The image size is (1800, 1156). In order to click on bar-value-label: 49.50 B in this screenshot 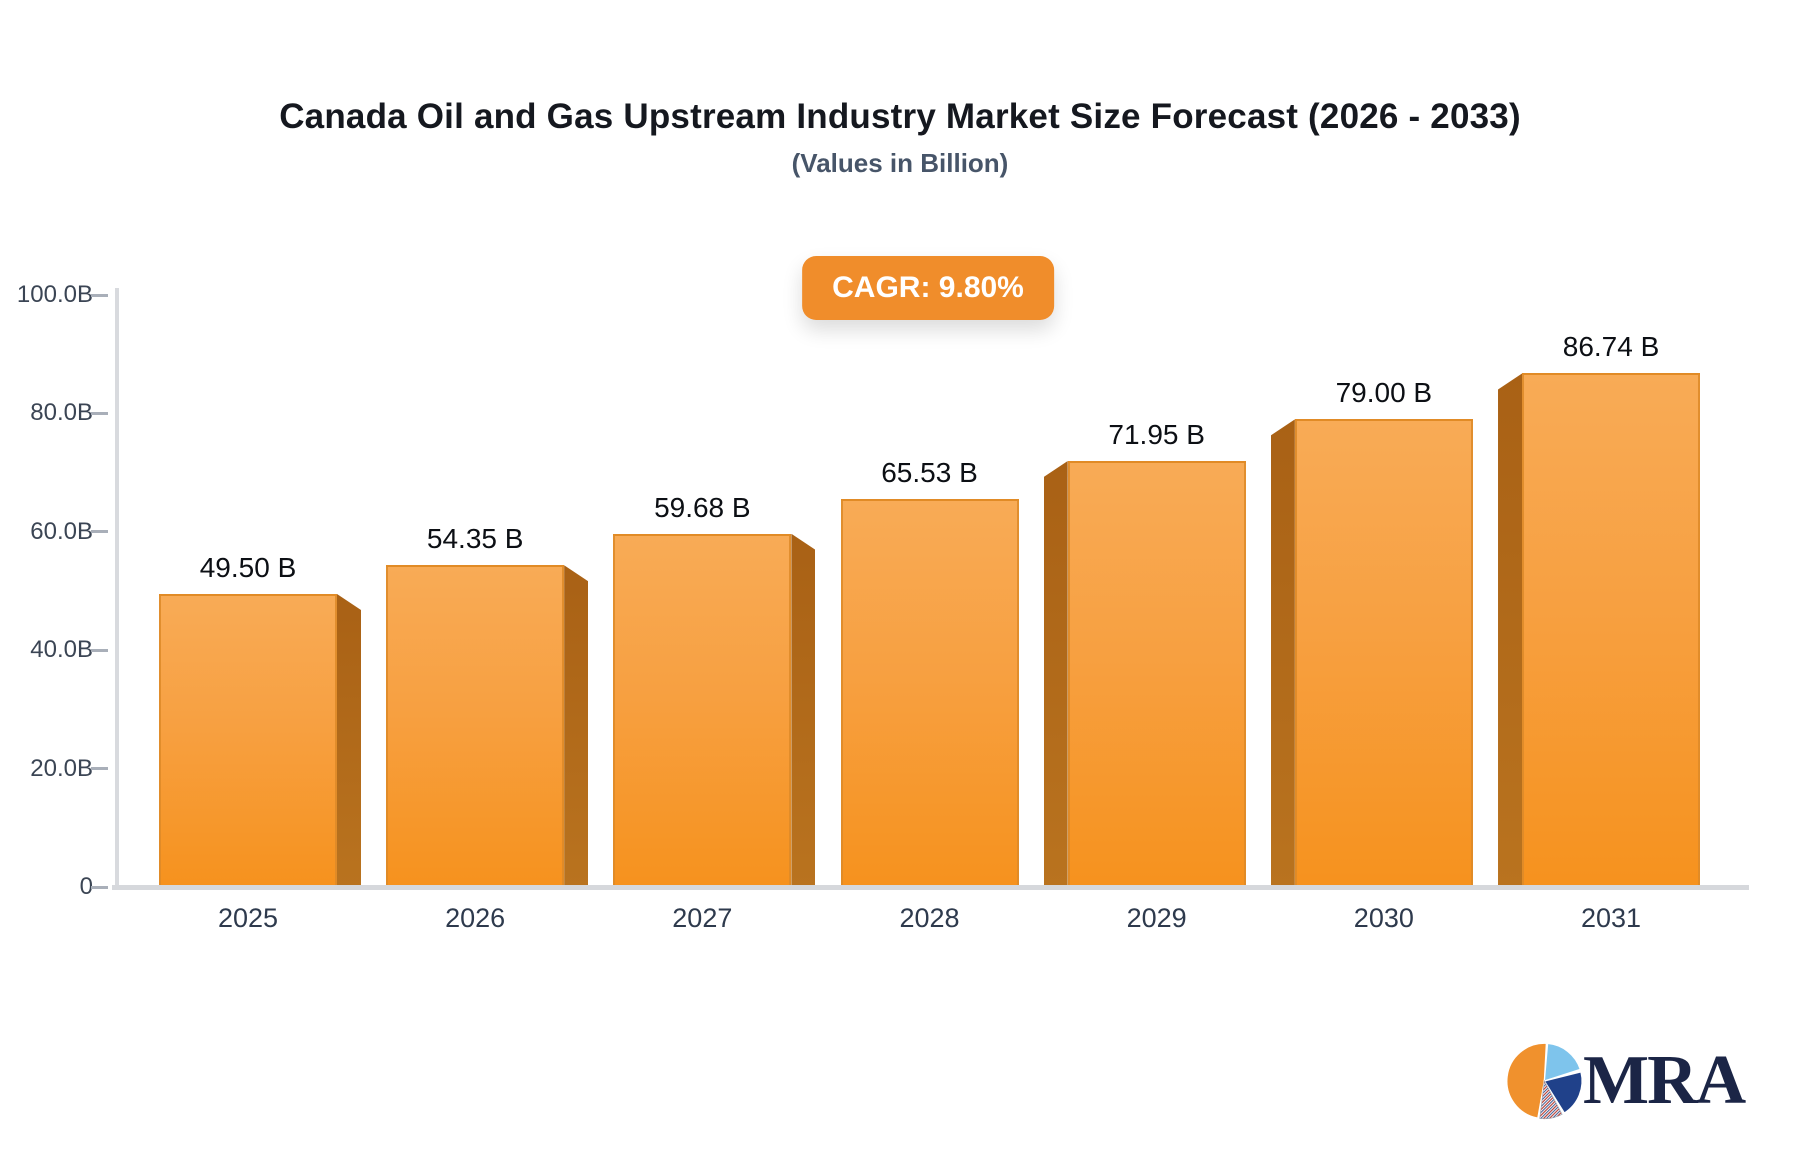, I will do `click(248, 567)`.